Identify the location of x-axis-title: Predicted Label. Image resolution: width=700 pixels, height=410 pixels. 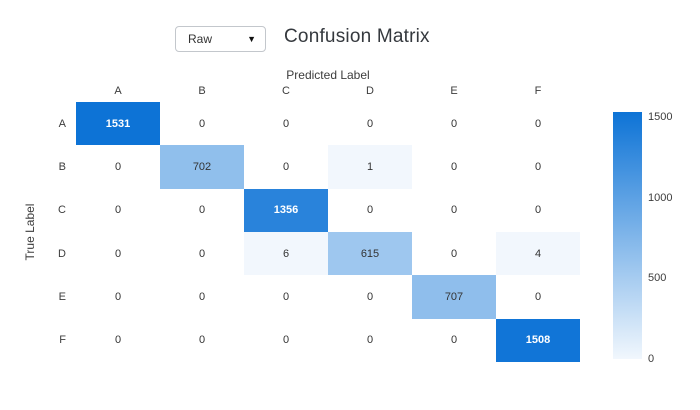
(328, 75).